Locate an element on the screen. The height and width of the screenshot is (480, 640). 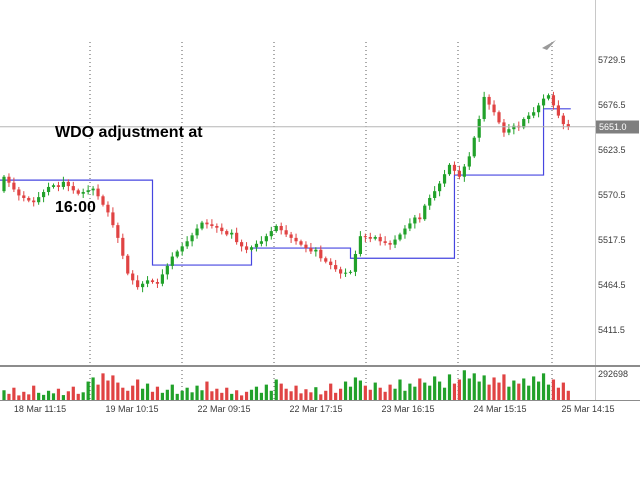
price-tick-label: 5570.5 is located at coordinates (612, 195).